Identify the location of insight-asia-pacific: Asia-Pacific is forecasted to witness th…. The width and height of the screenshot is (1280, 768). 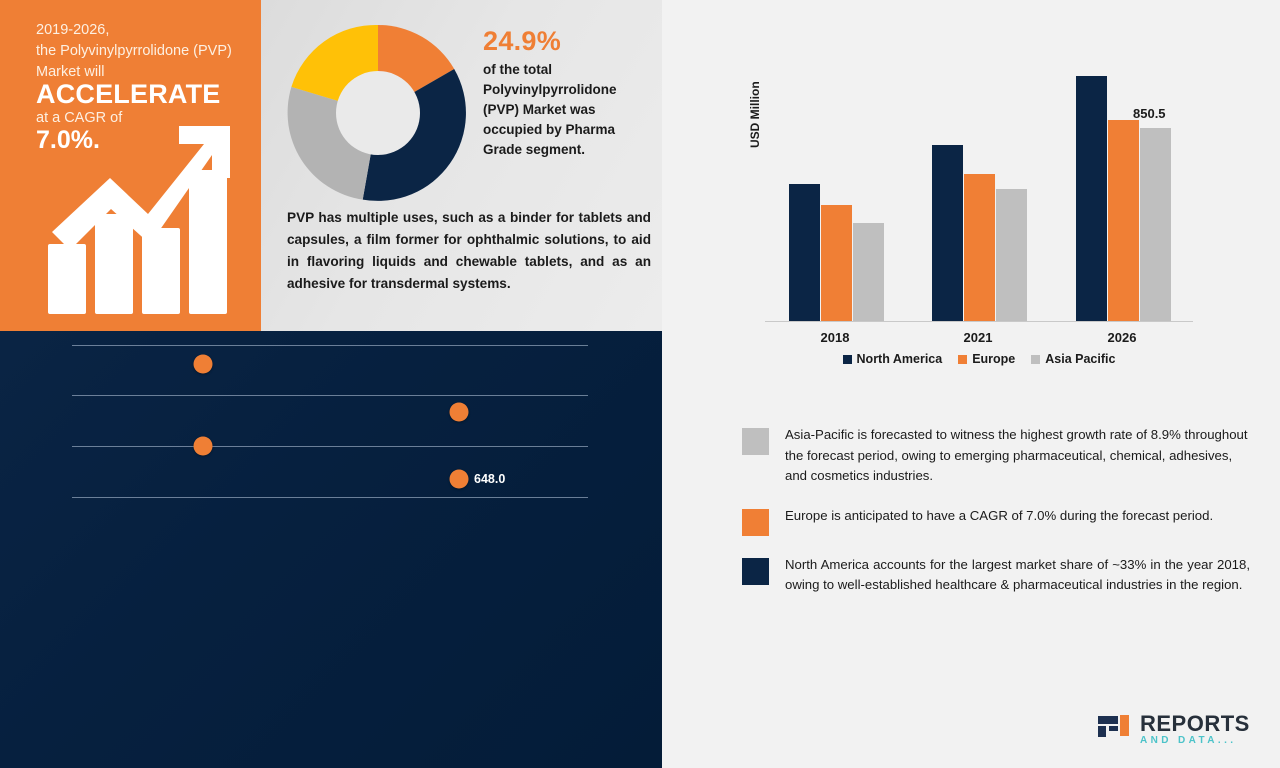
(996, 456).